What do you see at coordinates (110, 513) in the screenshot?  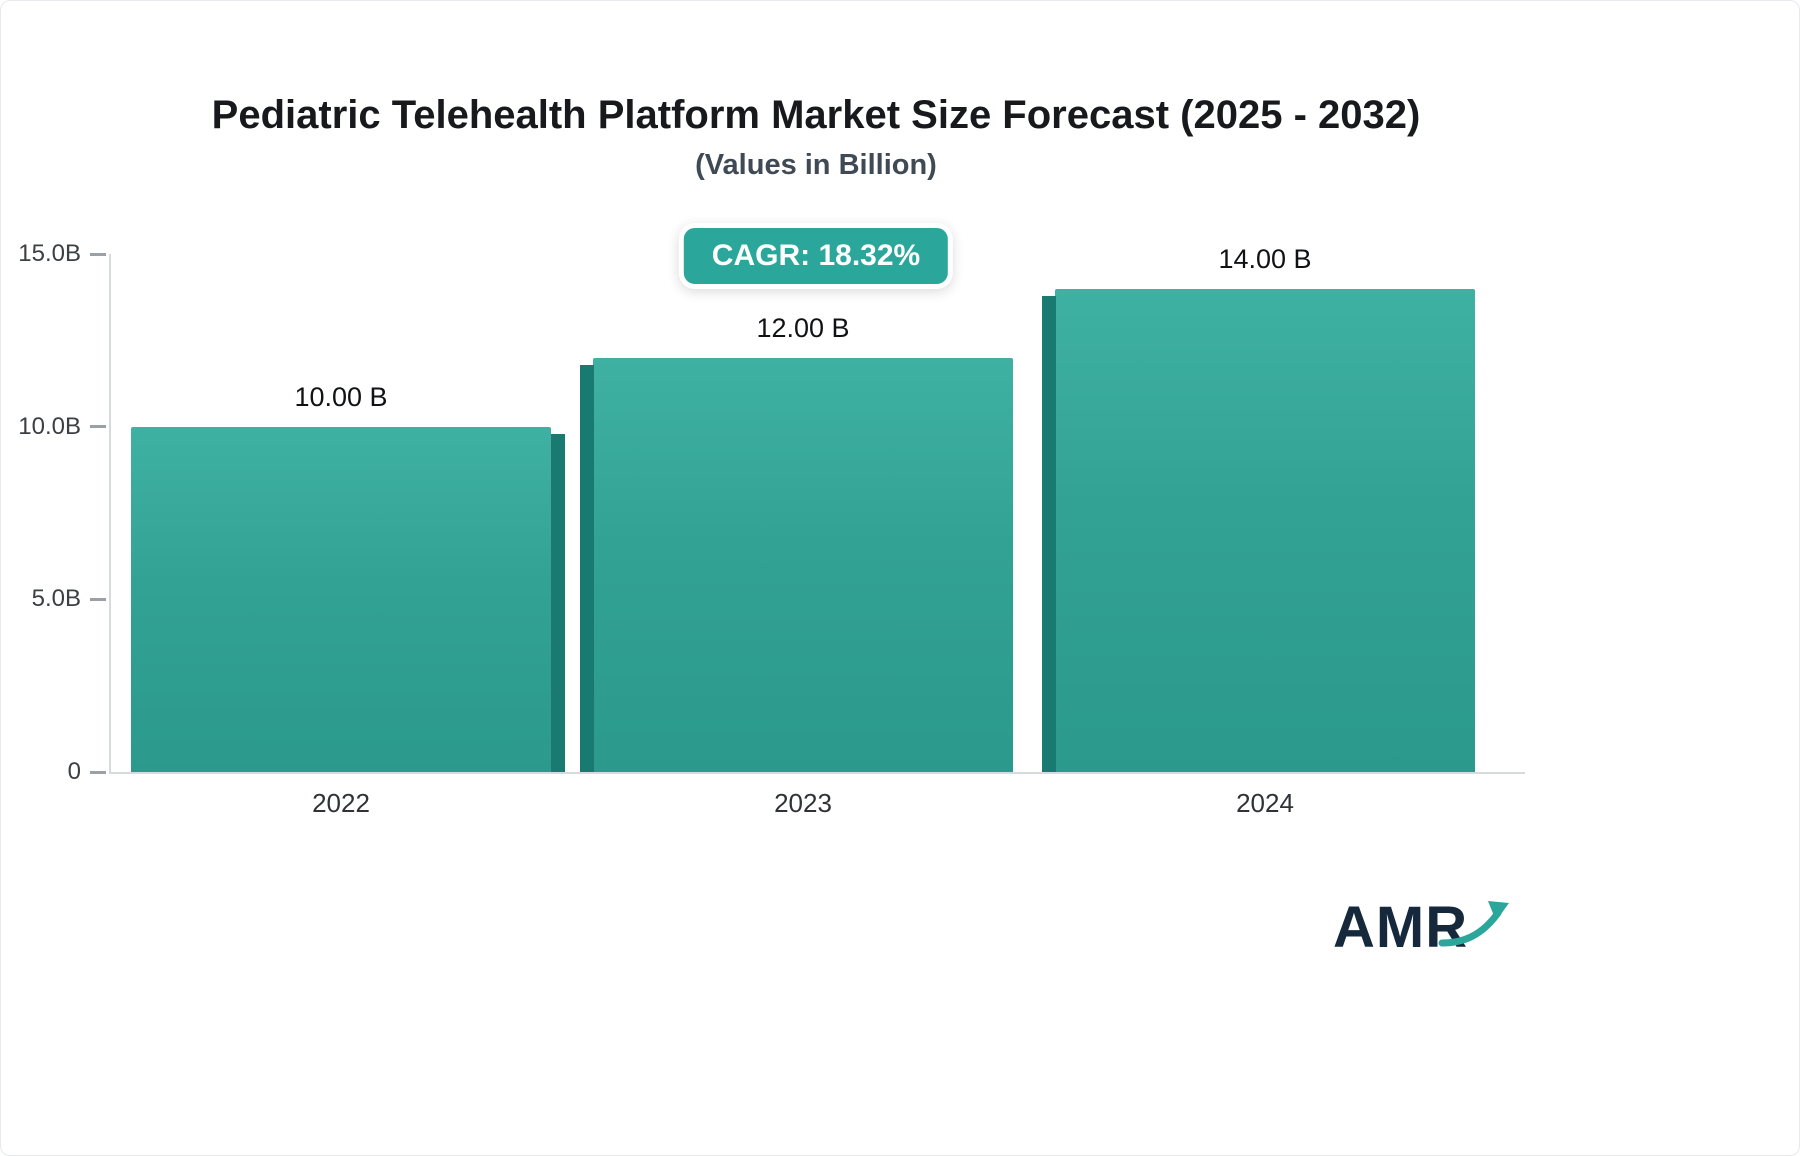 I see `y-axis-line` at bounding box center [110, 513].